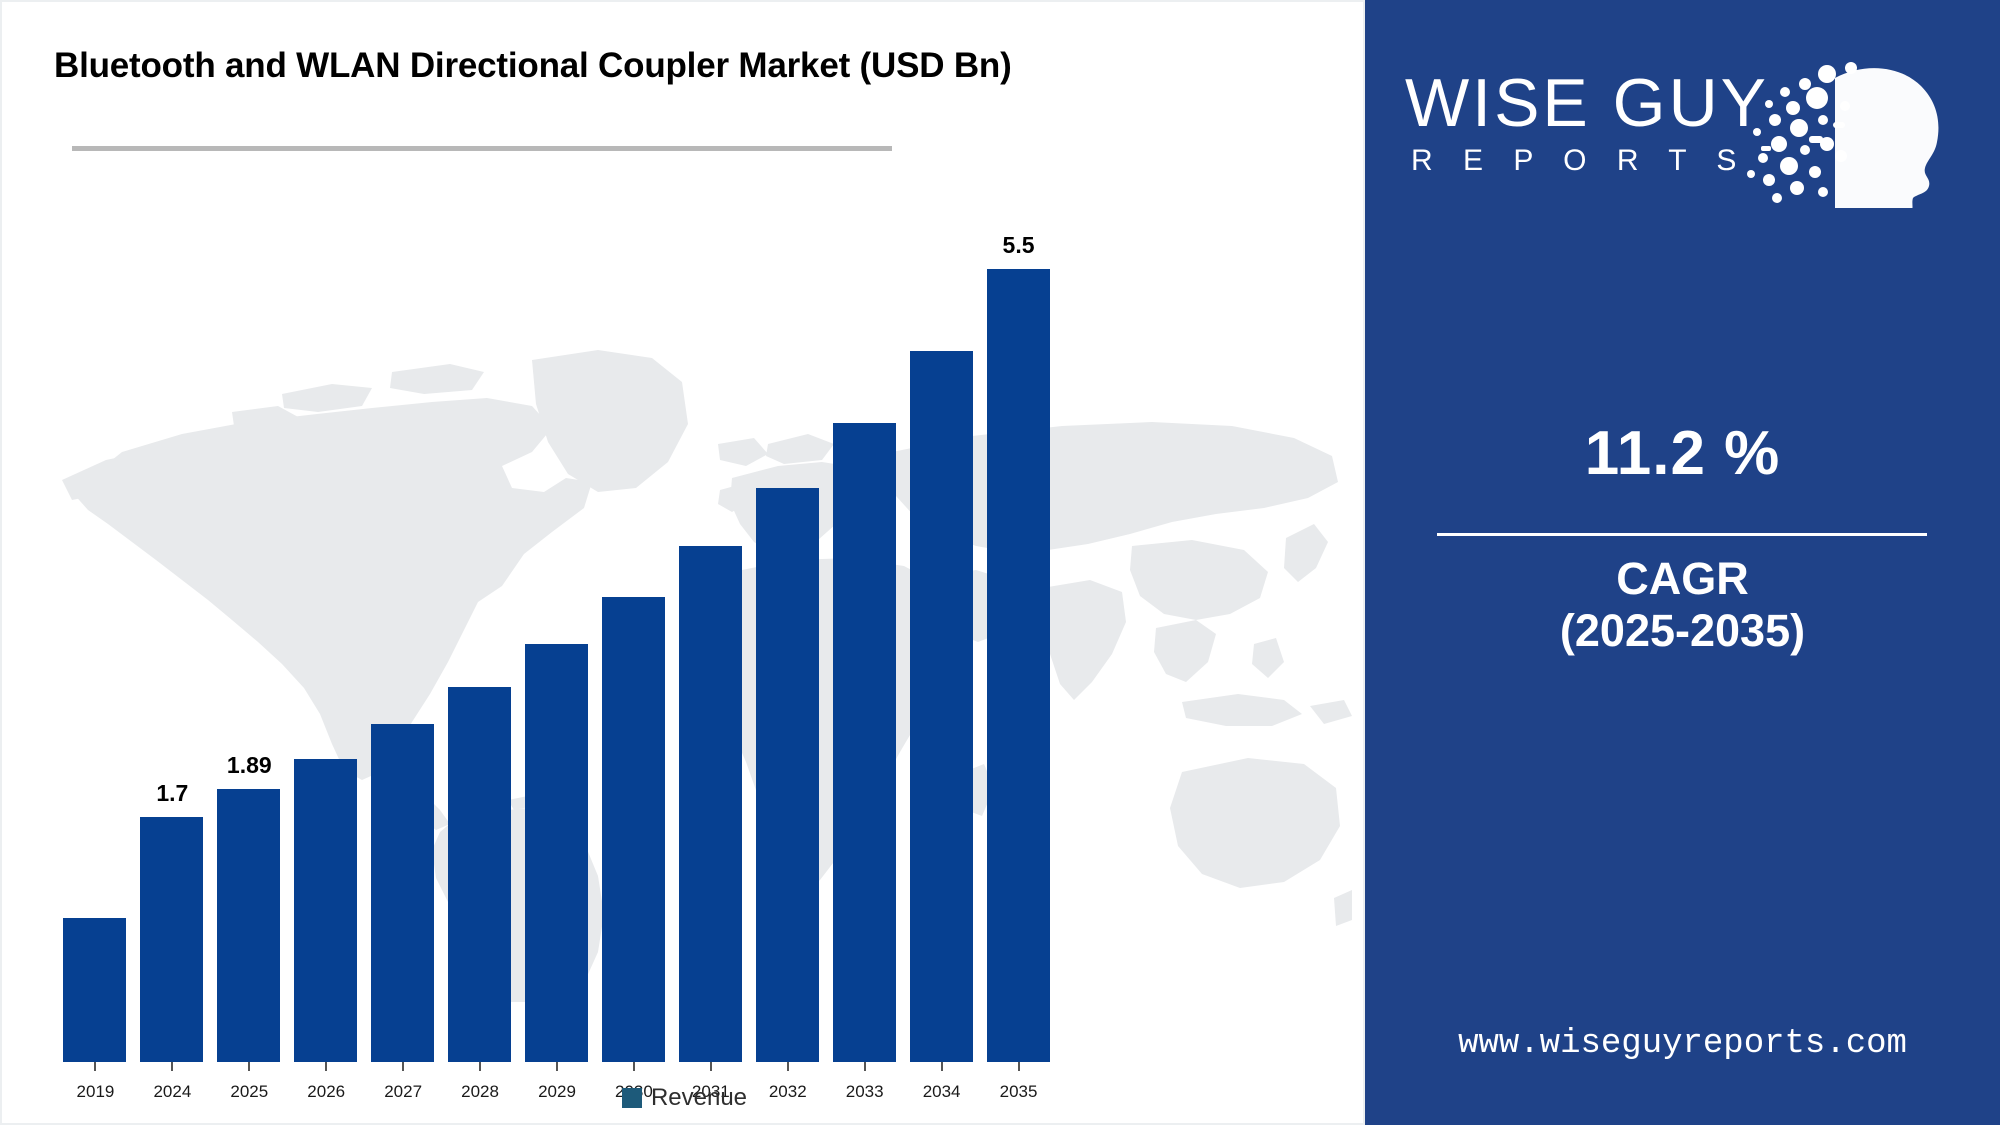 The image size is (2000, 1125). What do you see at coordinates (1682, 1044) in the screenshot?
I see `website-url: www.wiseguyreports.com` at bounding box center [1682, 1044].